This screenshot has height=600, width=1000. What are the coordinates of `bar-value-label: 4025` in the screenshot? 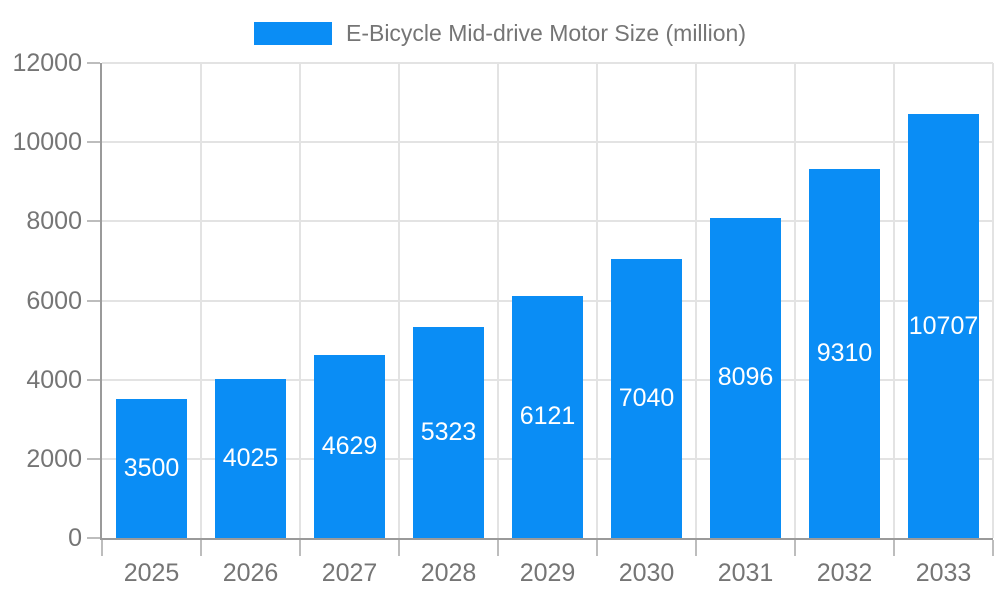 It's located at (250, 457).